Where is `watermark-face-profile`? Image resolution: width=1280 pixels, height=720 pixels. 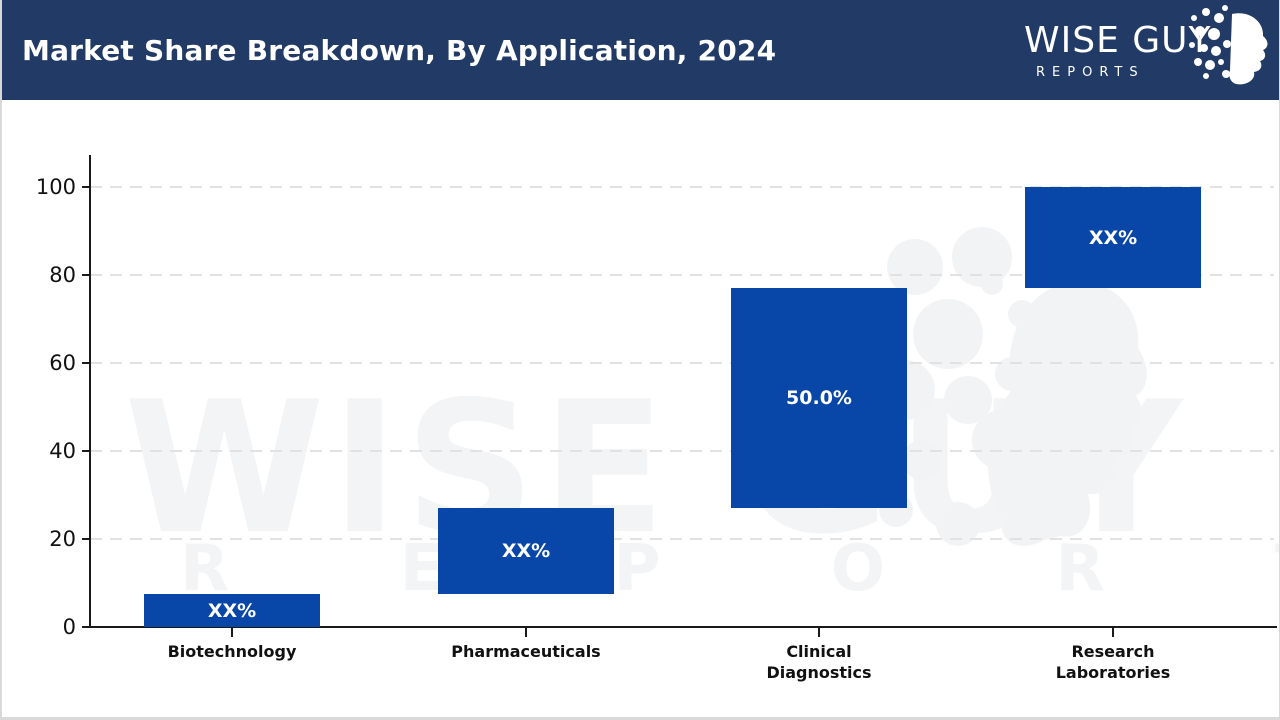
watermark-face-profile is located at coordinates (1067, 413).